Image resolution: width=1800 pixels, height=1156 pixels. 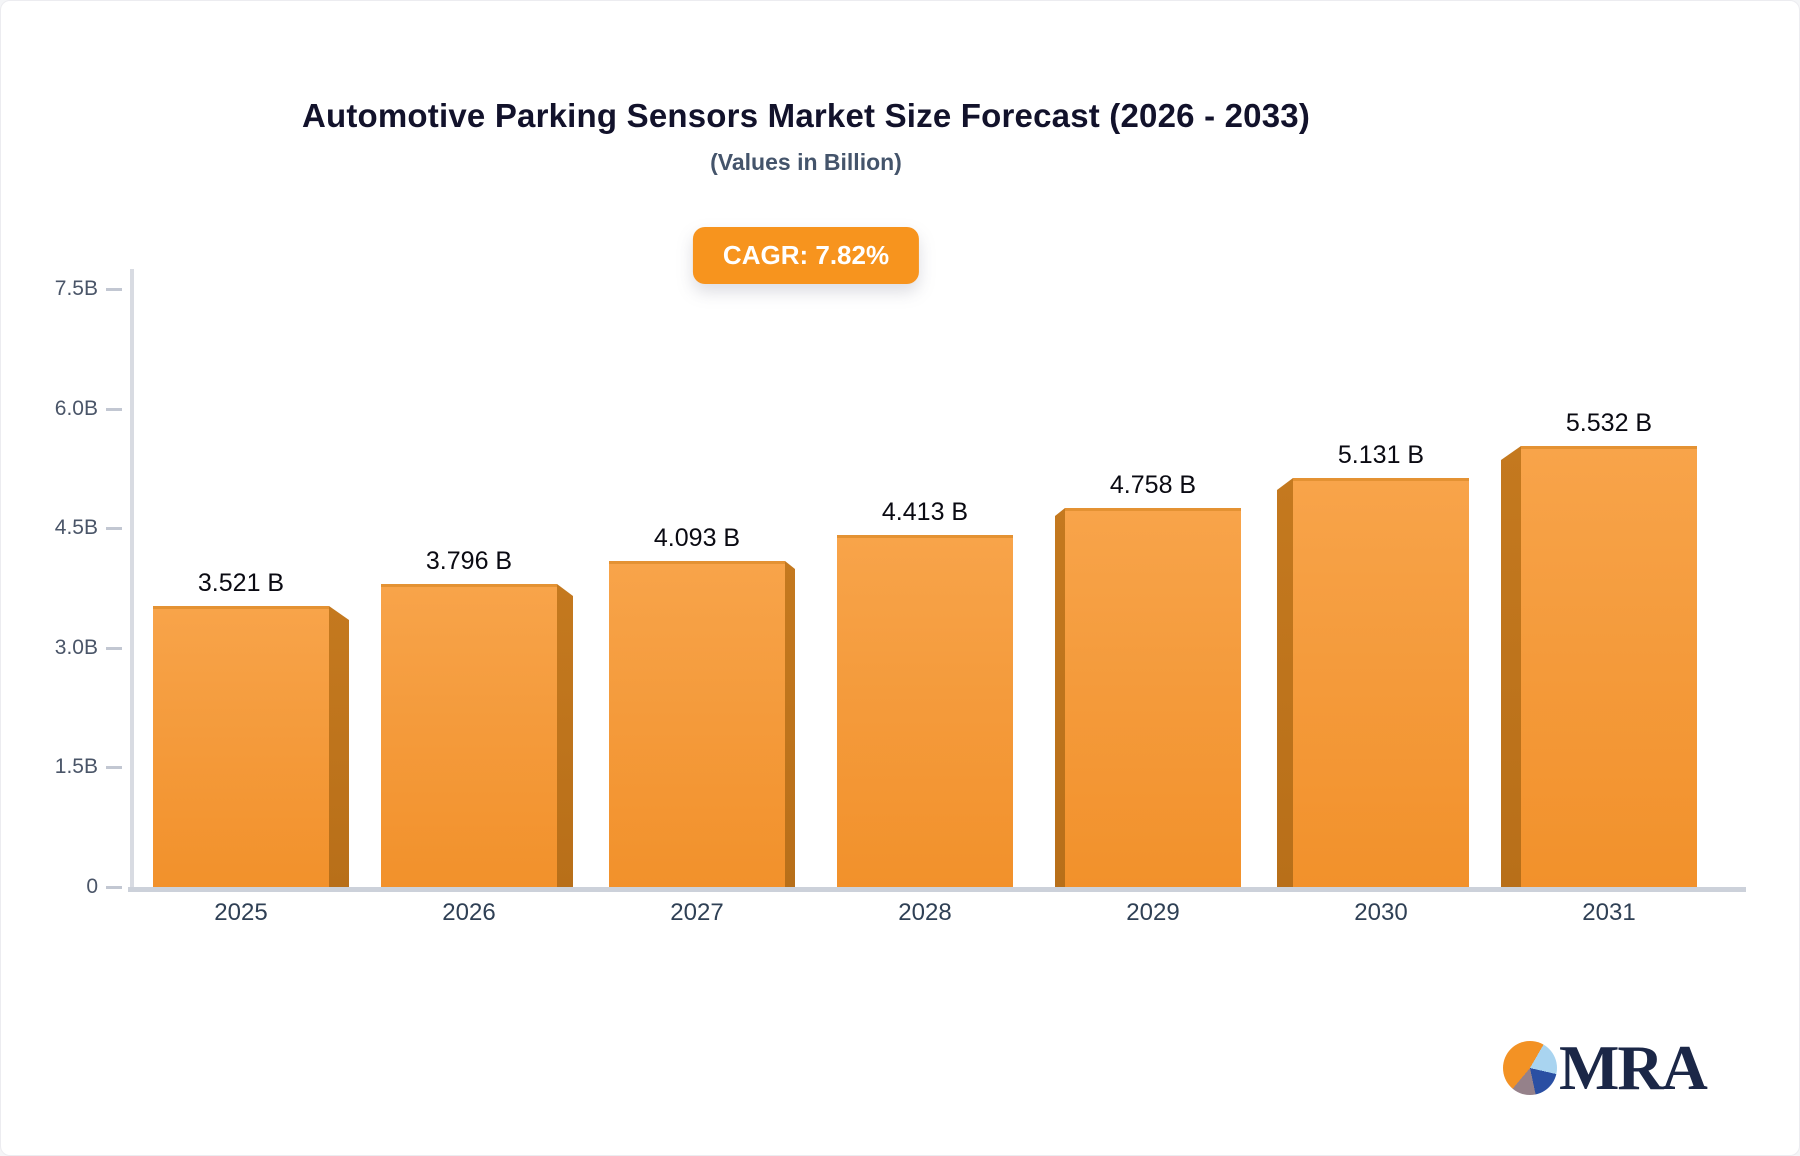 What do you see at coordinates (1153, 697) in the screenshot?
I see `bar-2029` at bounding box center [1153, 697].